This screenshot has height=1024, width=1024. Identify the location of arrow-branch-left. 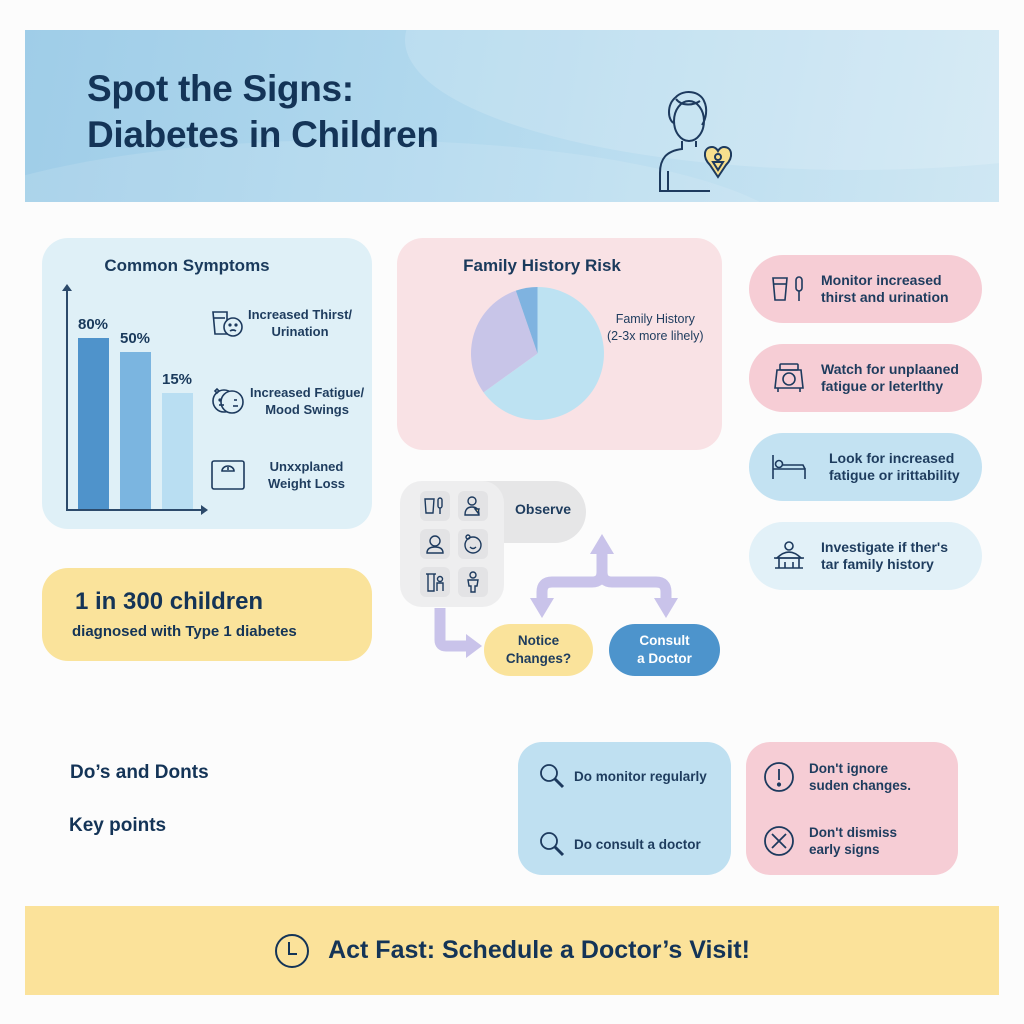
(572, 575).